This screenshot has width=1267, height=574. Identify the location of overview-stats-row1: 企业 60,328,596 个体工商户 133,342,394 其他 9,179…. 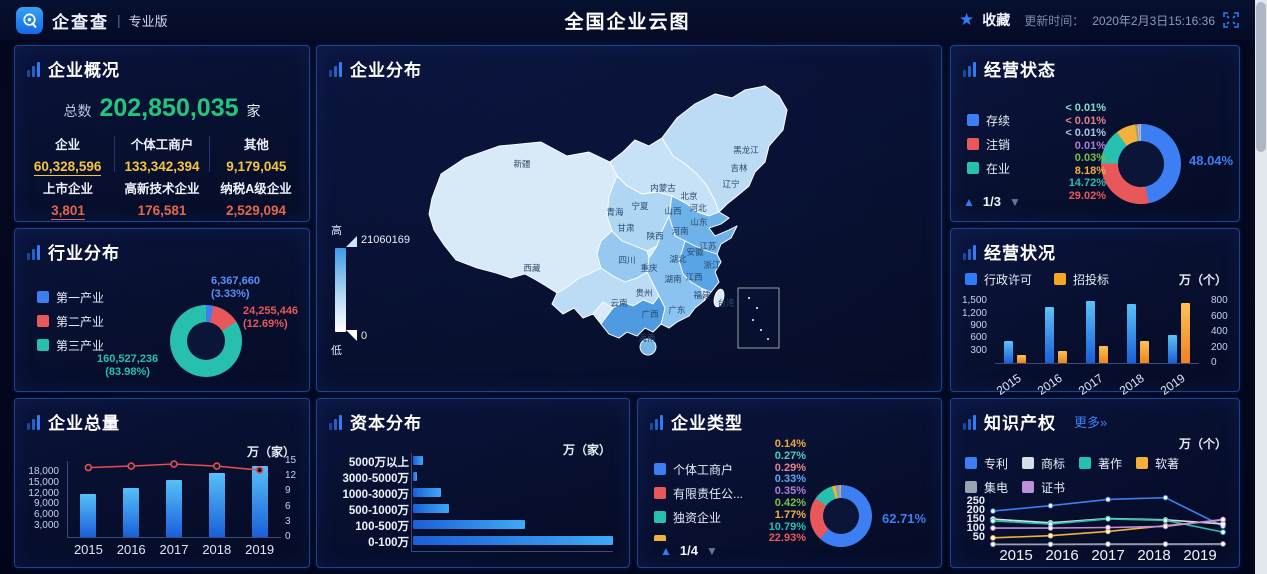
(162, 155).